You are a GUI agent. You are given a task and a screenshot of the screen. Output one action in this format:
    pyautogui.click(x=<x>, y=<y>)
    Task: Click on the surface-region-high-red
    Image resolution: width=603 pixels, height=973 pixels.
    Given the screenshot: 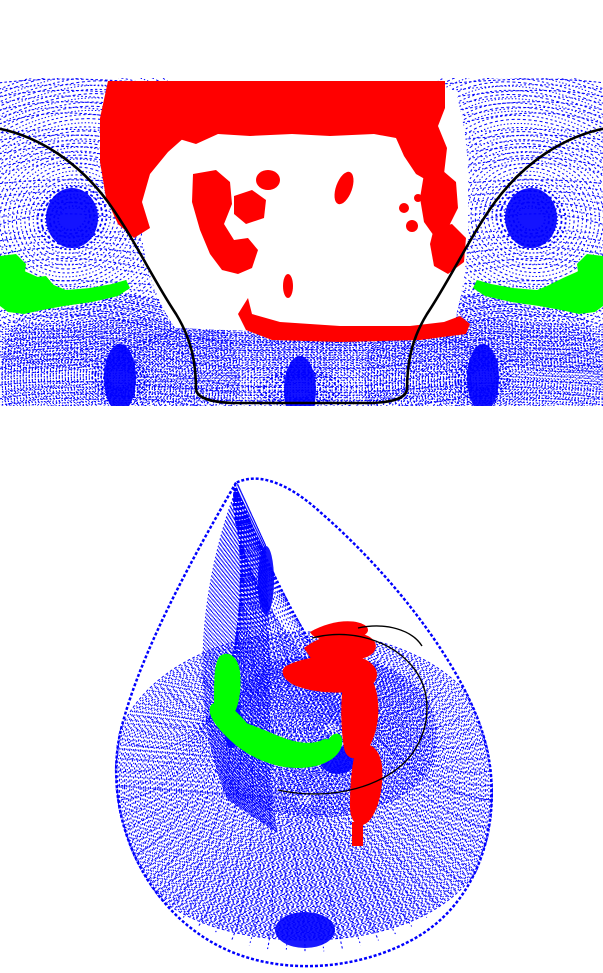 What is the action you would take?
    pyautogui.click(x=332, y=733)
    